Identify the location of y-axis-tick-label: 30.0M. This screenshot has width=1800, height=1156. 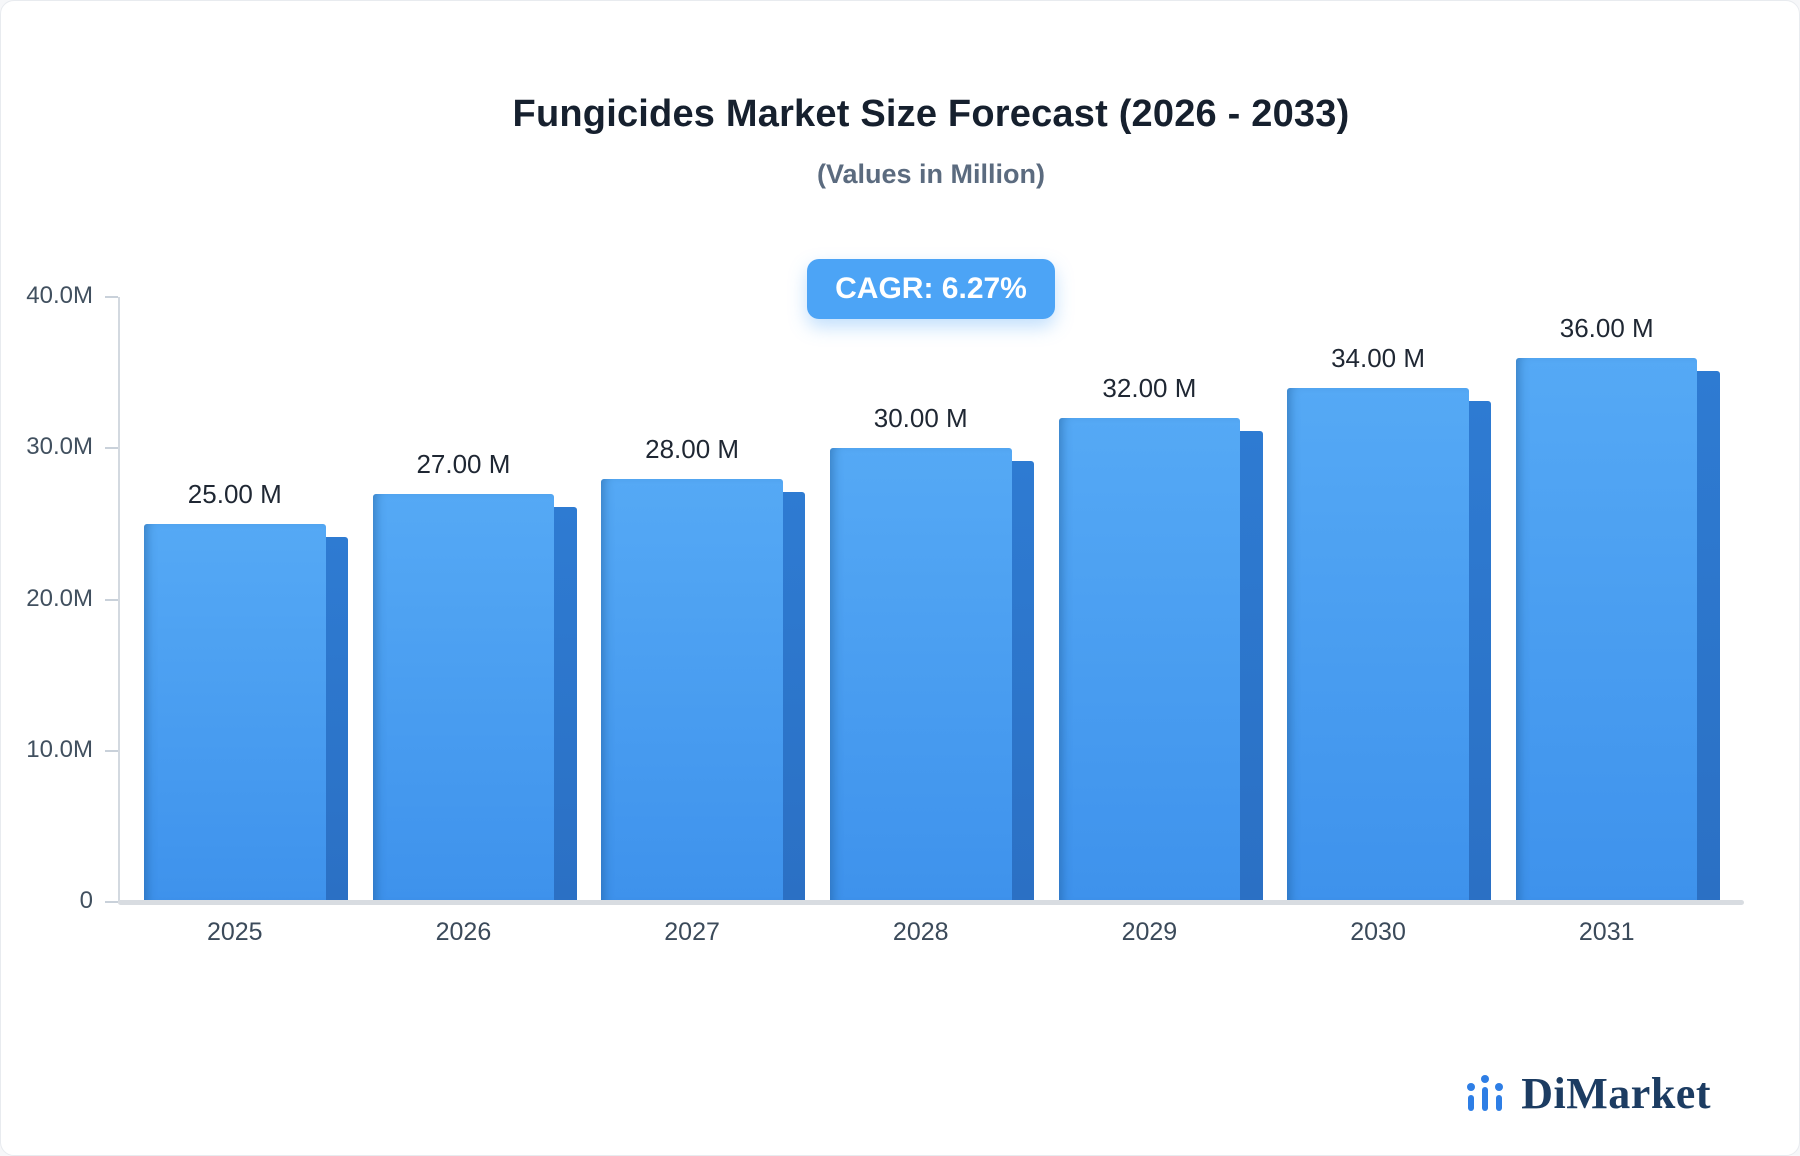
(59, 447).